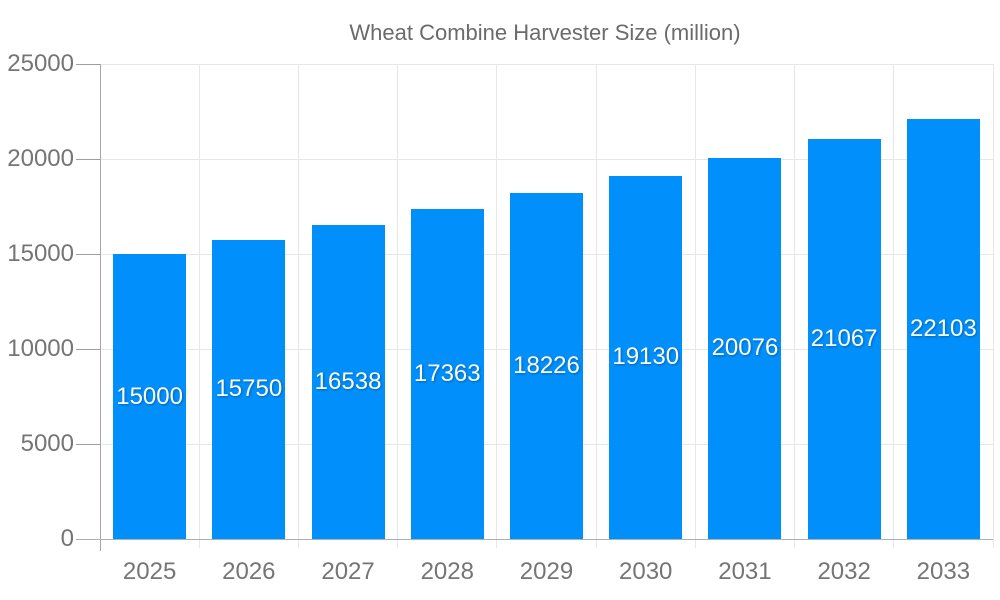 Image resolution: width=1000 pixels, height=600 pixels. I want to click on bar-2031, so click(745, 348).